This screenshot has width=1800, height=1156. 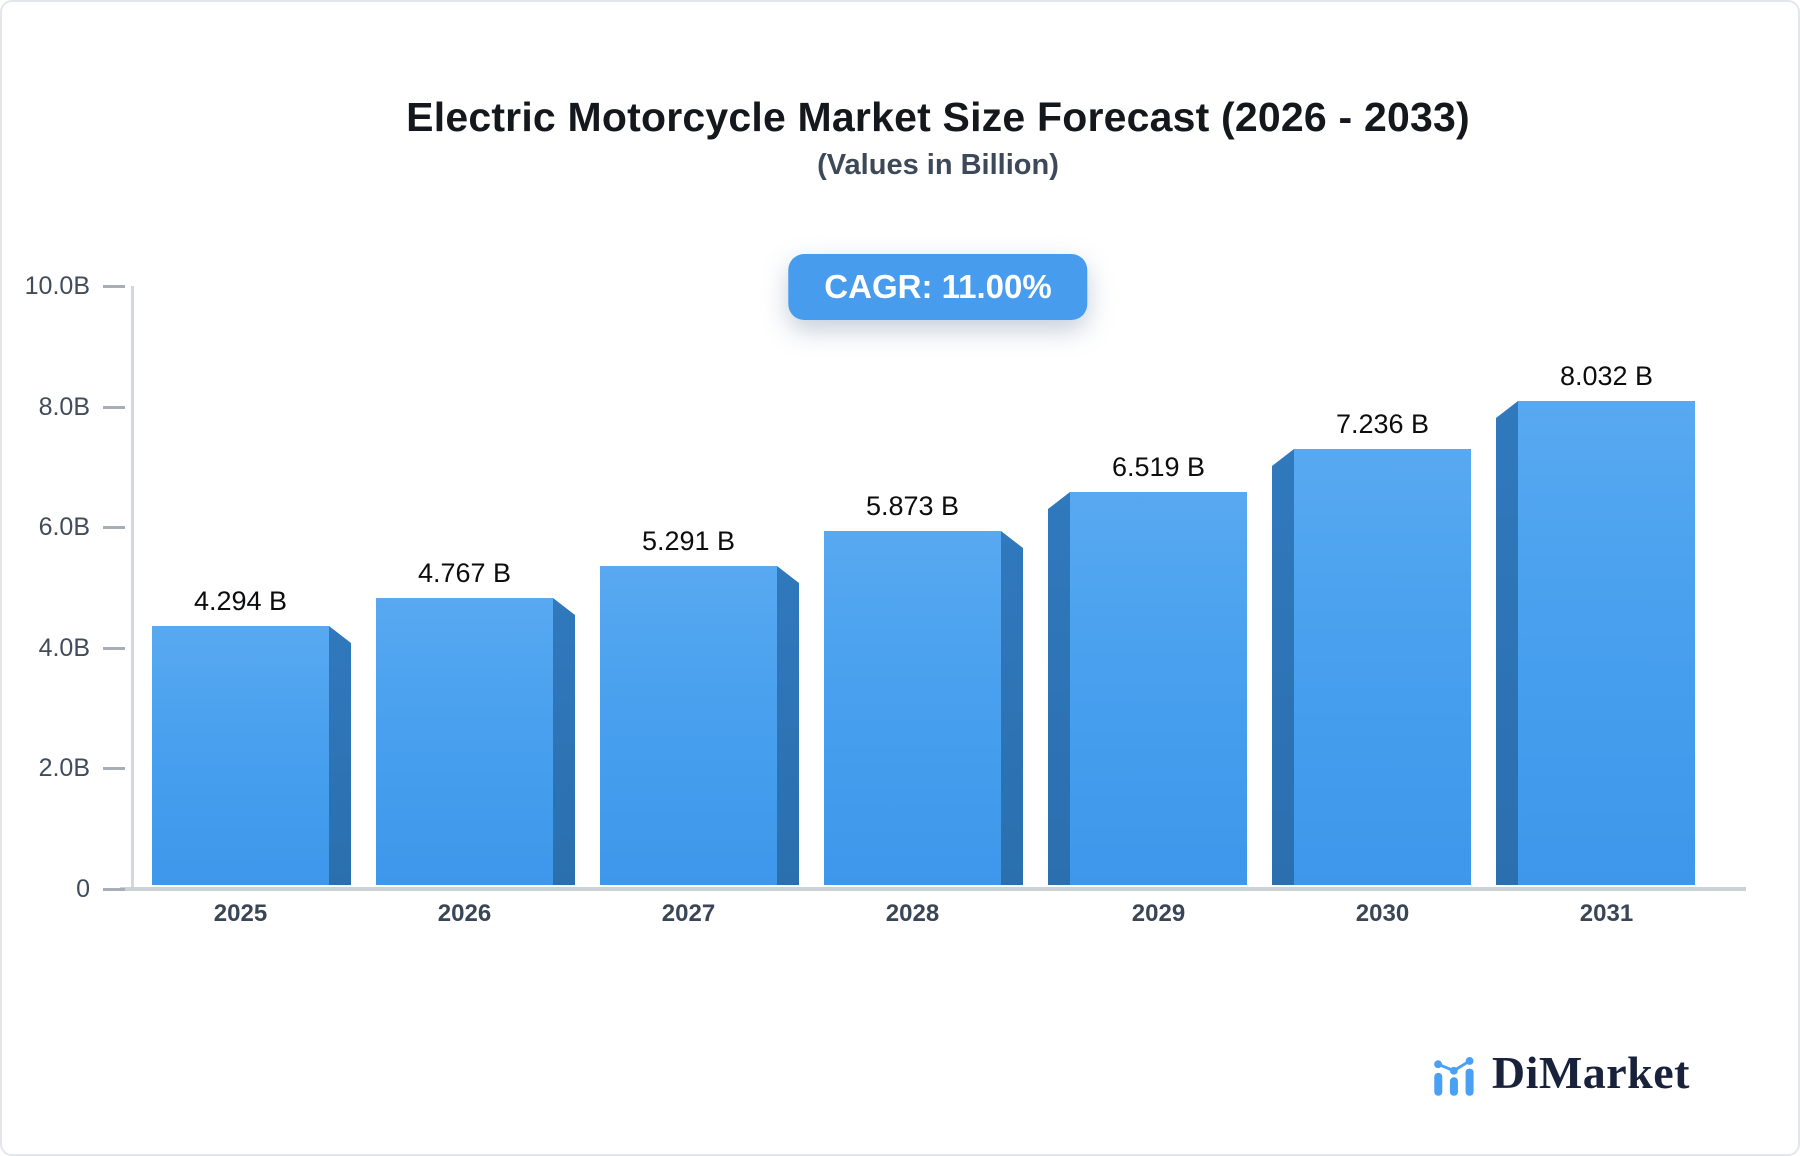 I want to click on bar-value-label: 6.519 B, so click(x=1158, y=467).